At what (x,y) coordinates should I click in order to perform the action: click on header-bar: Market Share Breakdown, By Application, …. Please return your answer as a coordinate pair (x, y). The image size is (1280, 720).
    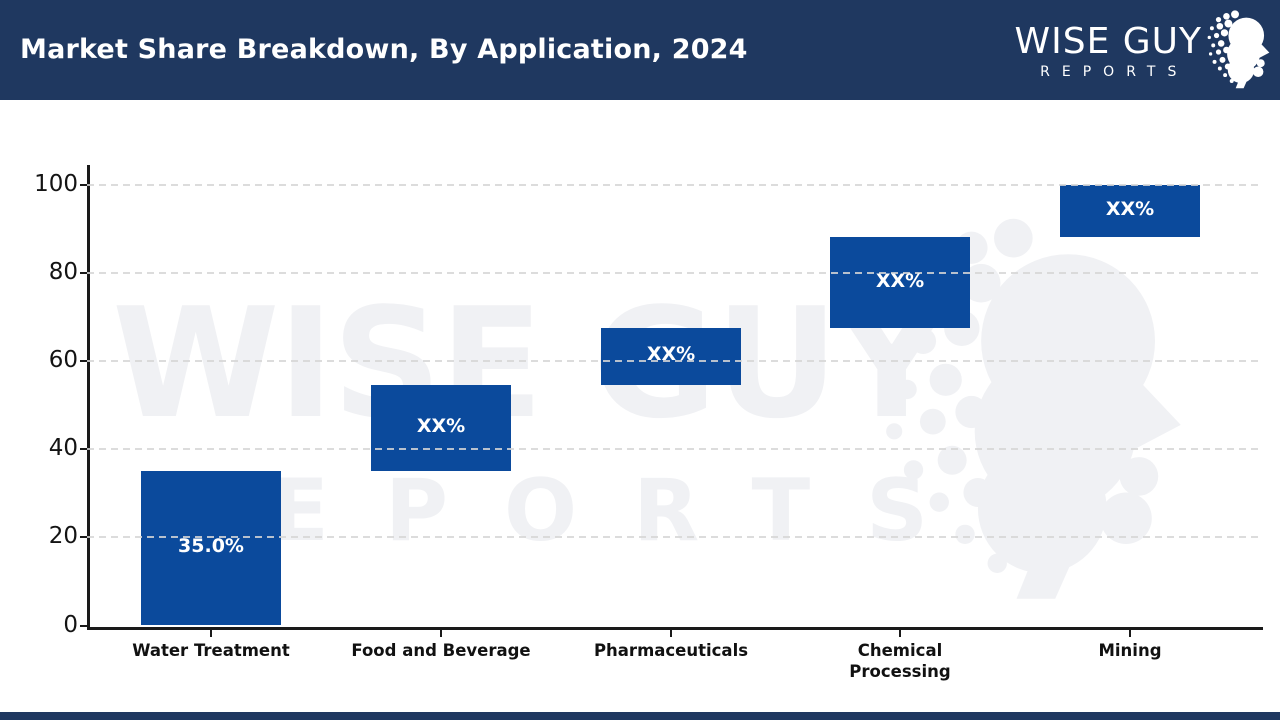
    Looking at the image, I should click on (640, 50).